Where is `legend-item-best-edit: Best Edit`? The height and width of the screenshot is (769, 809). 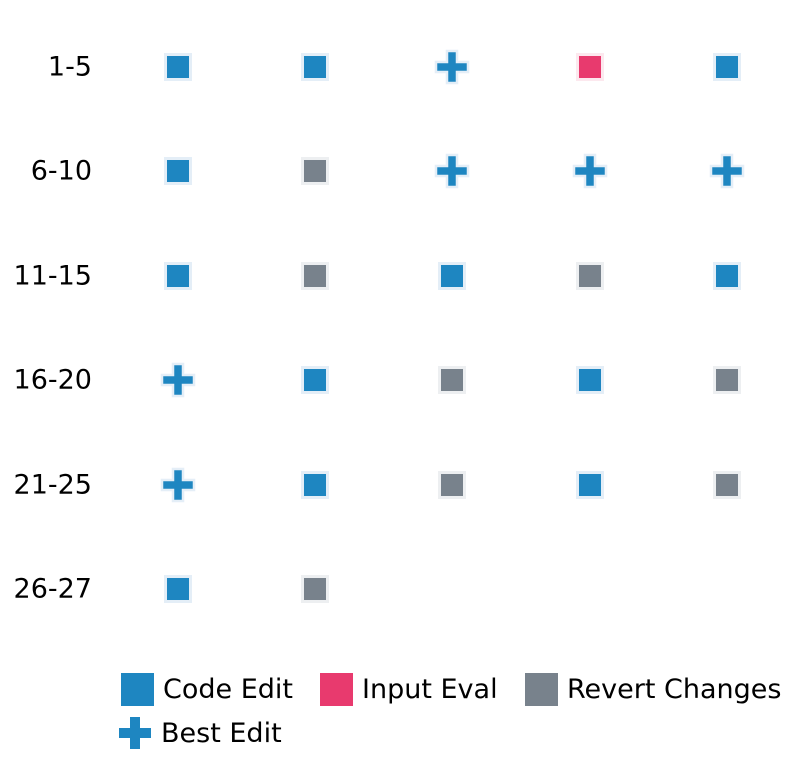
legend-item-best-edit: Best Edit is located at coordinates (199, 733).